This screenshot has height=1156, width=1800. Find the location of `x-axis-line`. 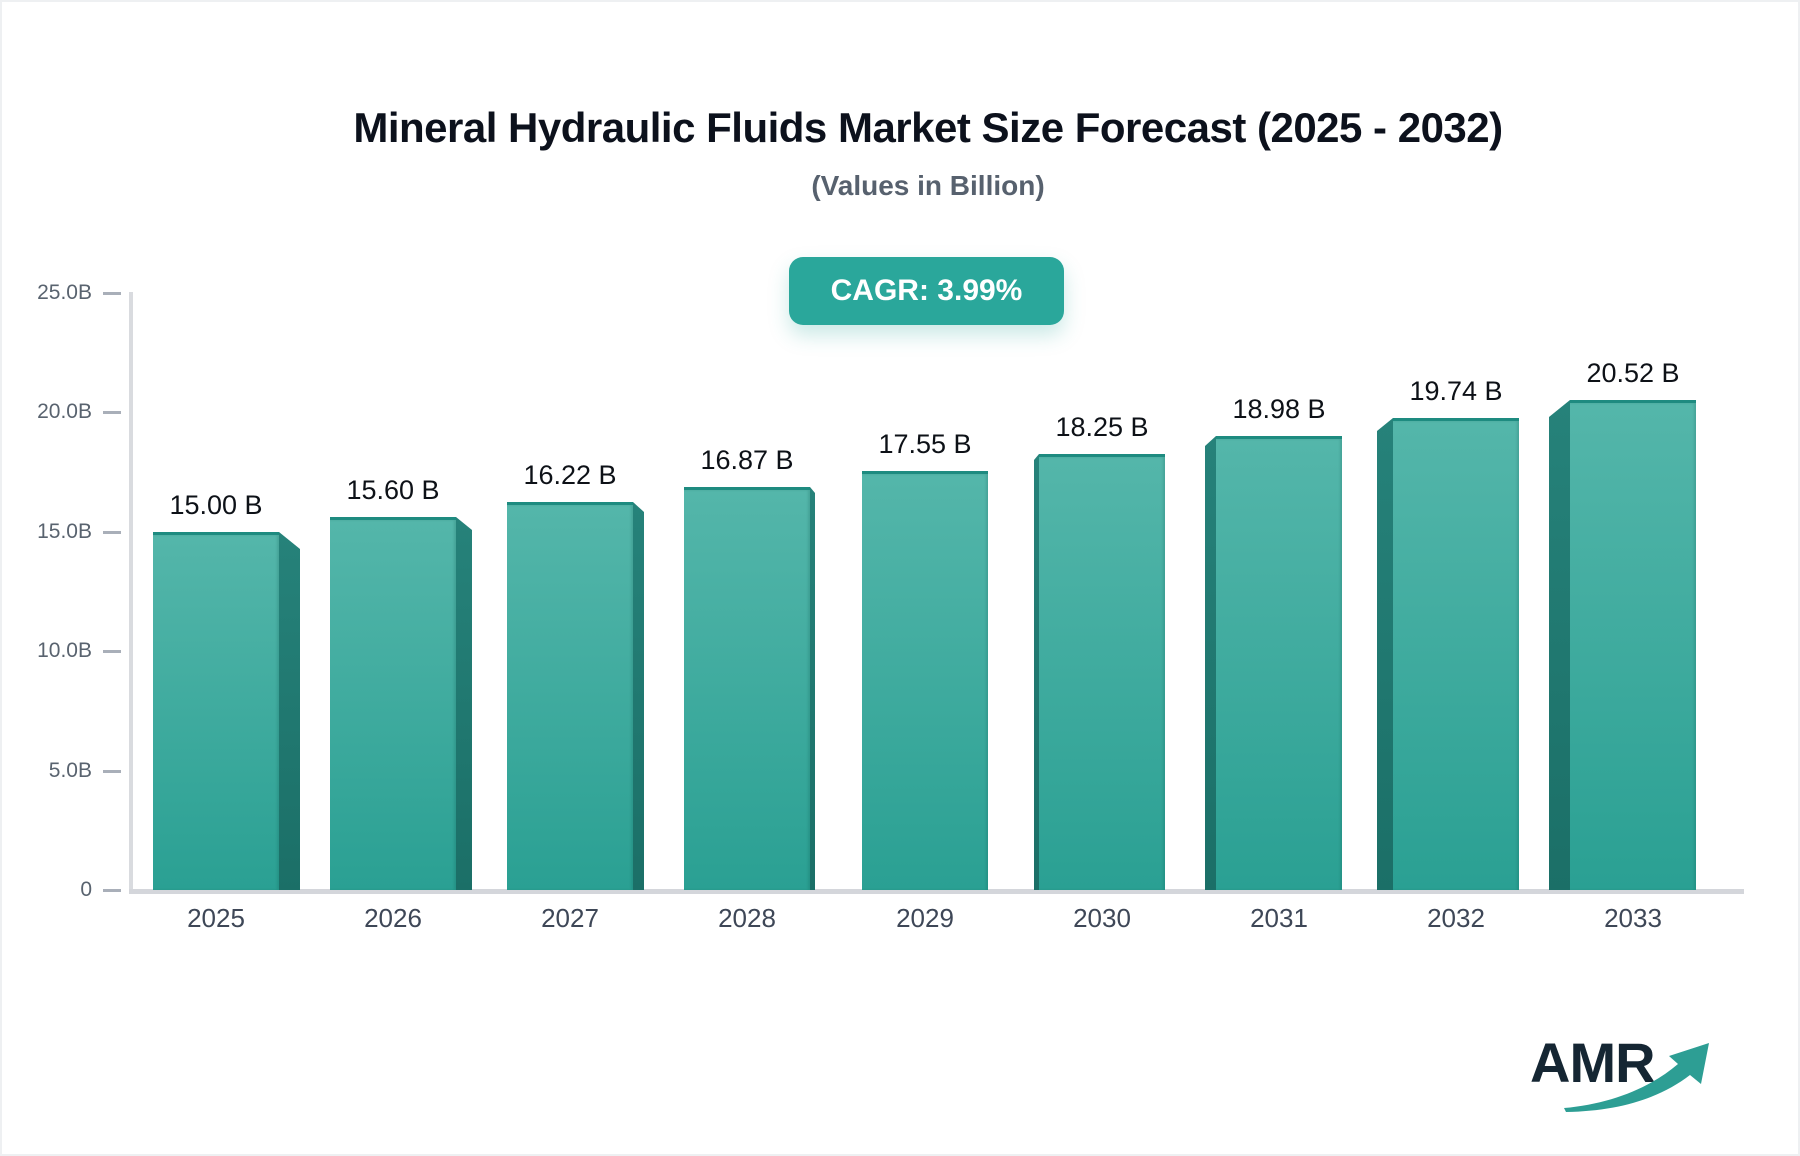

x-axis-line is located at coordinates (936, 891).